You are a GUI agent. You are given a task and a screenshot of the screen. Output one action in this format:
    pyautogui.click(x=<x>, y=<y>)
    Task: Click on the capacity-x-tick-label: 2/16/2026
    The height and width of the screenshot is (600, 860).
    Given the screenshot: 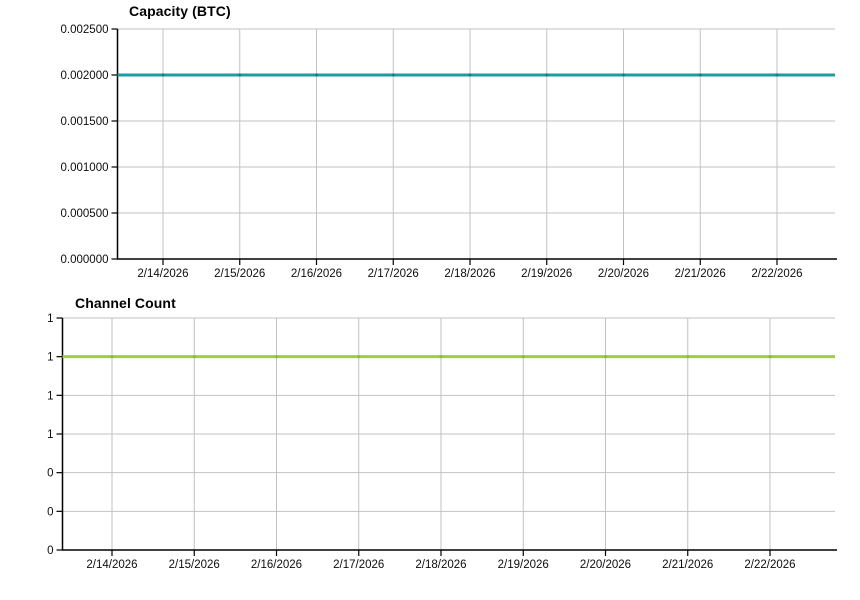 What is the action you would take?
    pyautogui.click(x=316, y=274)
    